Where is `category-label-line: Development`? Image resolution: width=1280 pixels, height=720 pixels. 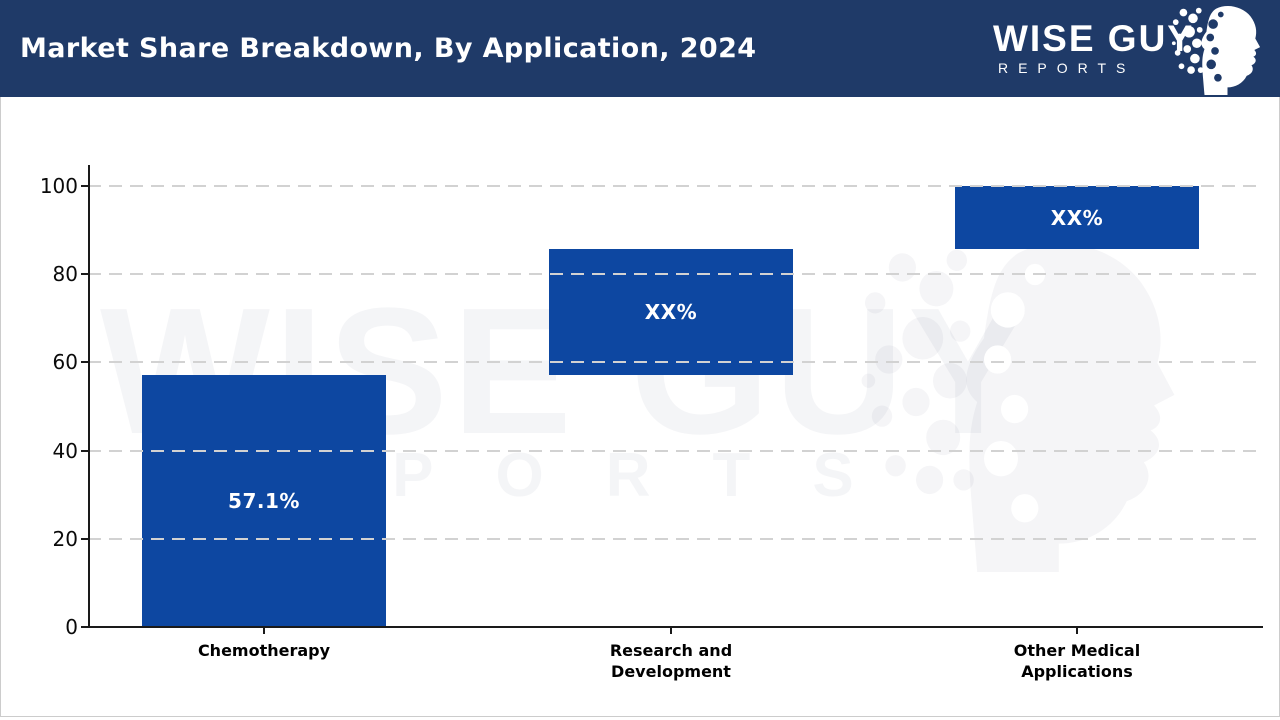
category-label-line: Development is located at coordinates (671, 671).